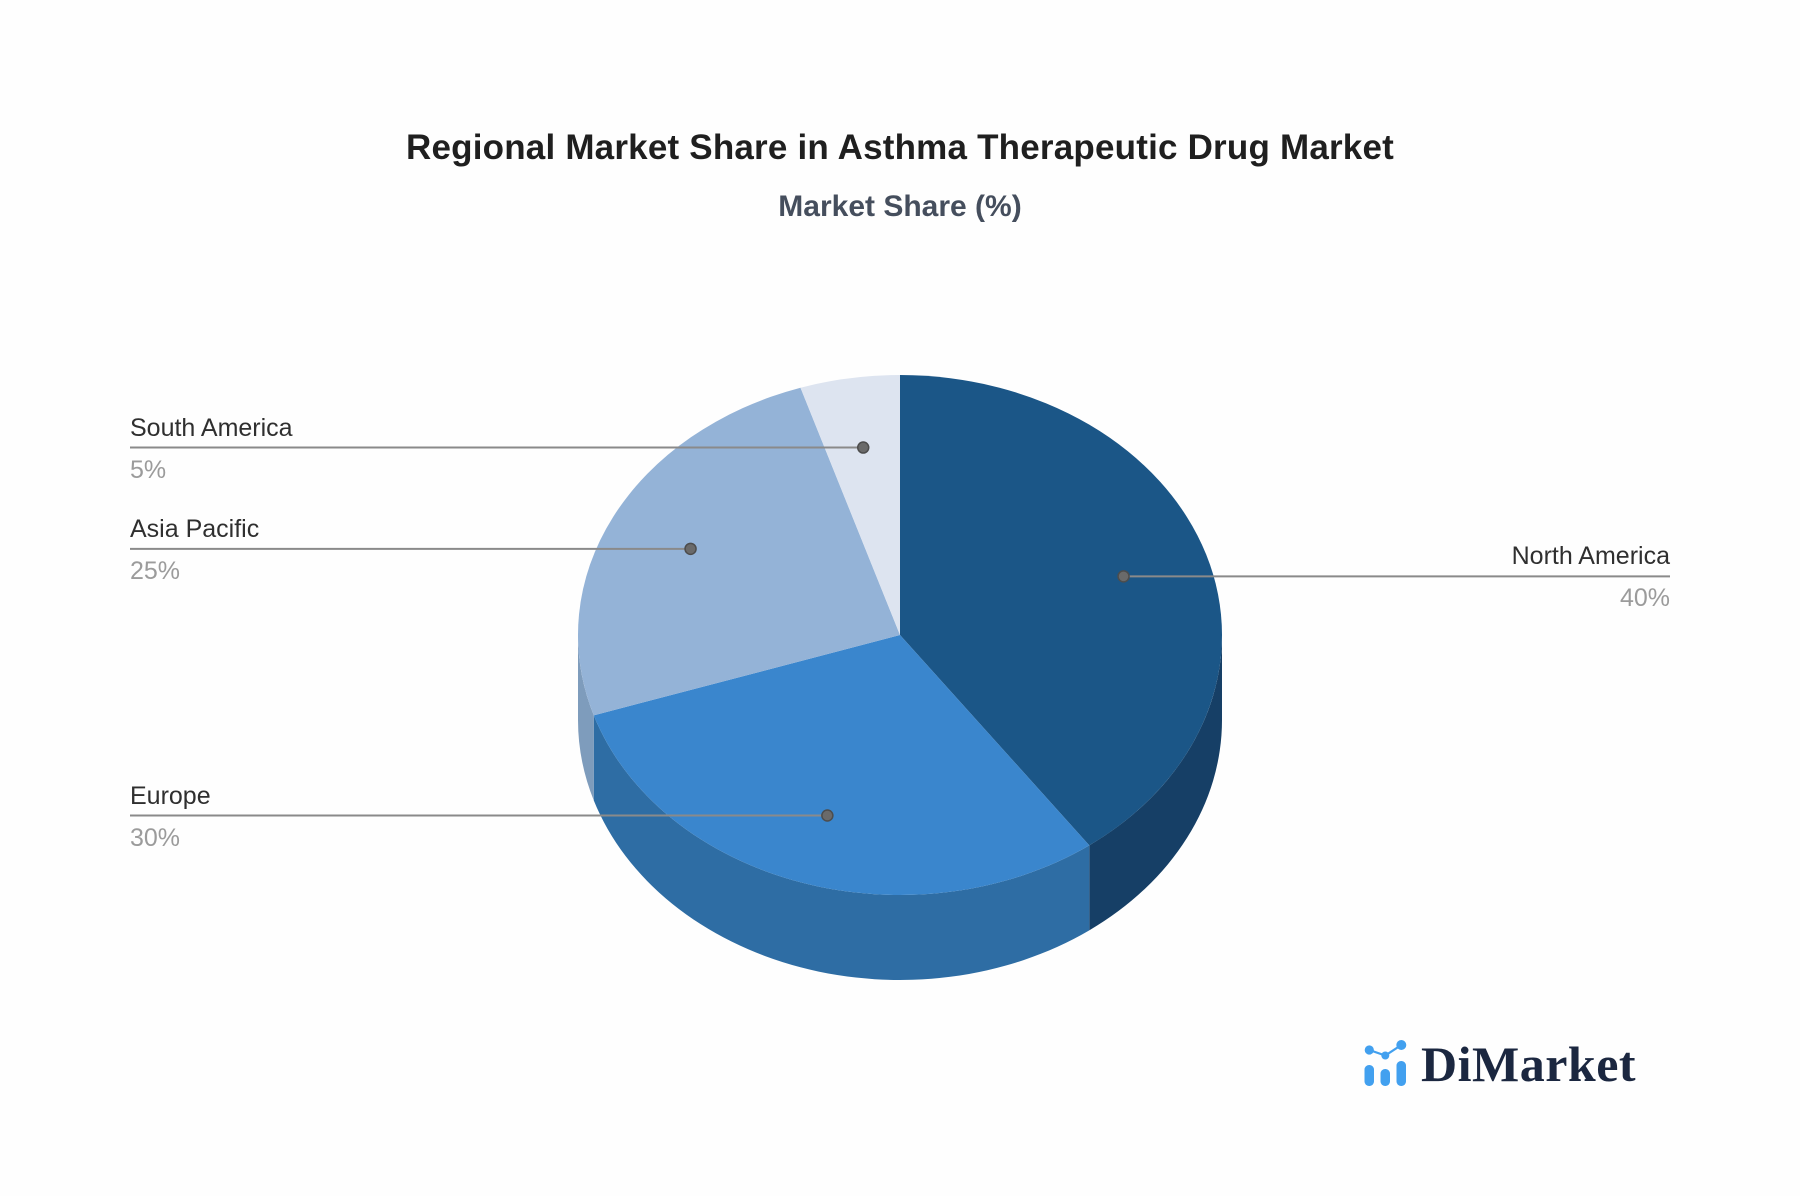 This screenshot has height=1196, width=1800. I want to click on connector-dot-europe, so click(827, 815).